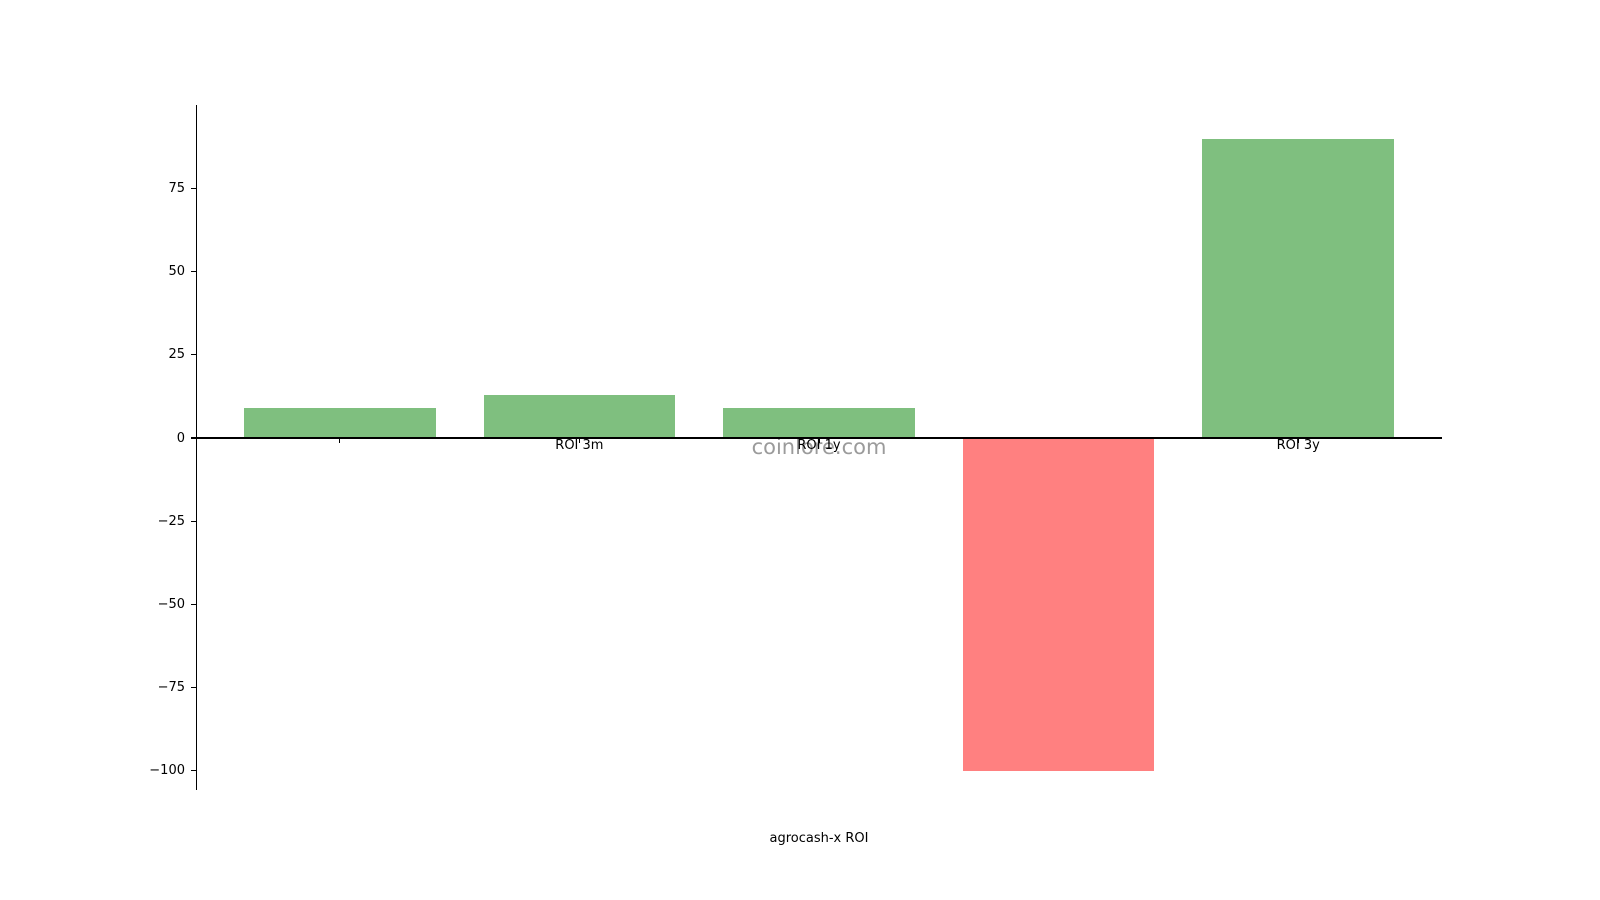 Image resolution: width=1600 pixels, height=900 pixels. What do you see at coordinates (1298, 288) in the screenshot?
I see `bar-roi-3y` at bounding box center [1298, 288].